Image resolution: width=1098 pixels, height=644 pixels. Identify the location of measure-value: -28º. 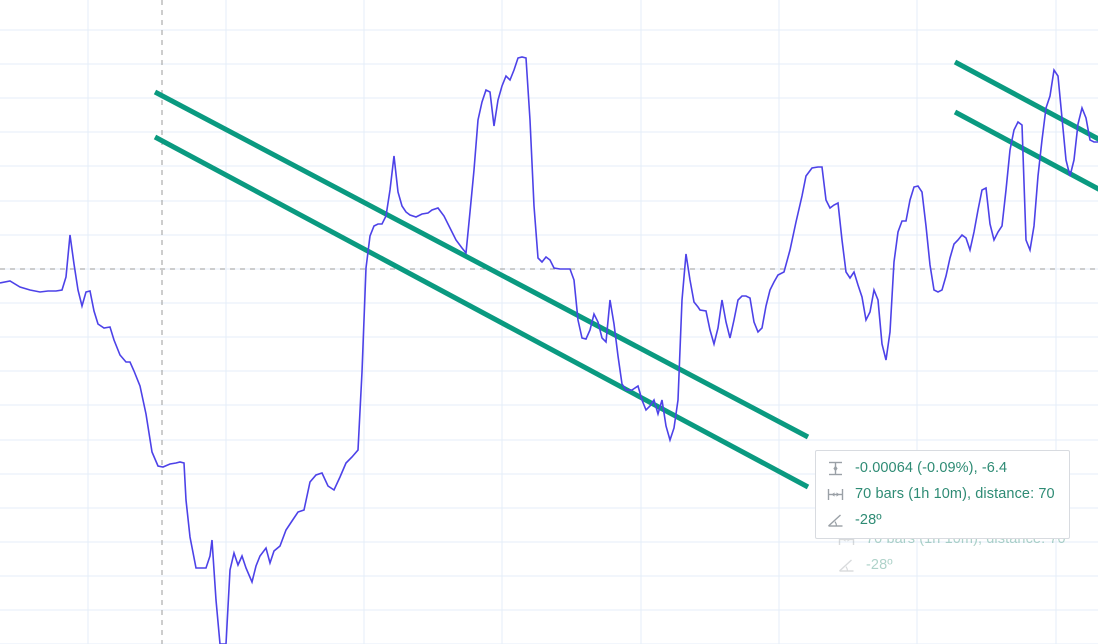
(879, 565).